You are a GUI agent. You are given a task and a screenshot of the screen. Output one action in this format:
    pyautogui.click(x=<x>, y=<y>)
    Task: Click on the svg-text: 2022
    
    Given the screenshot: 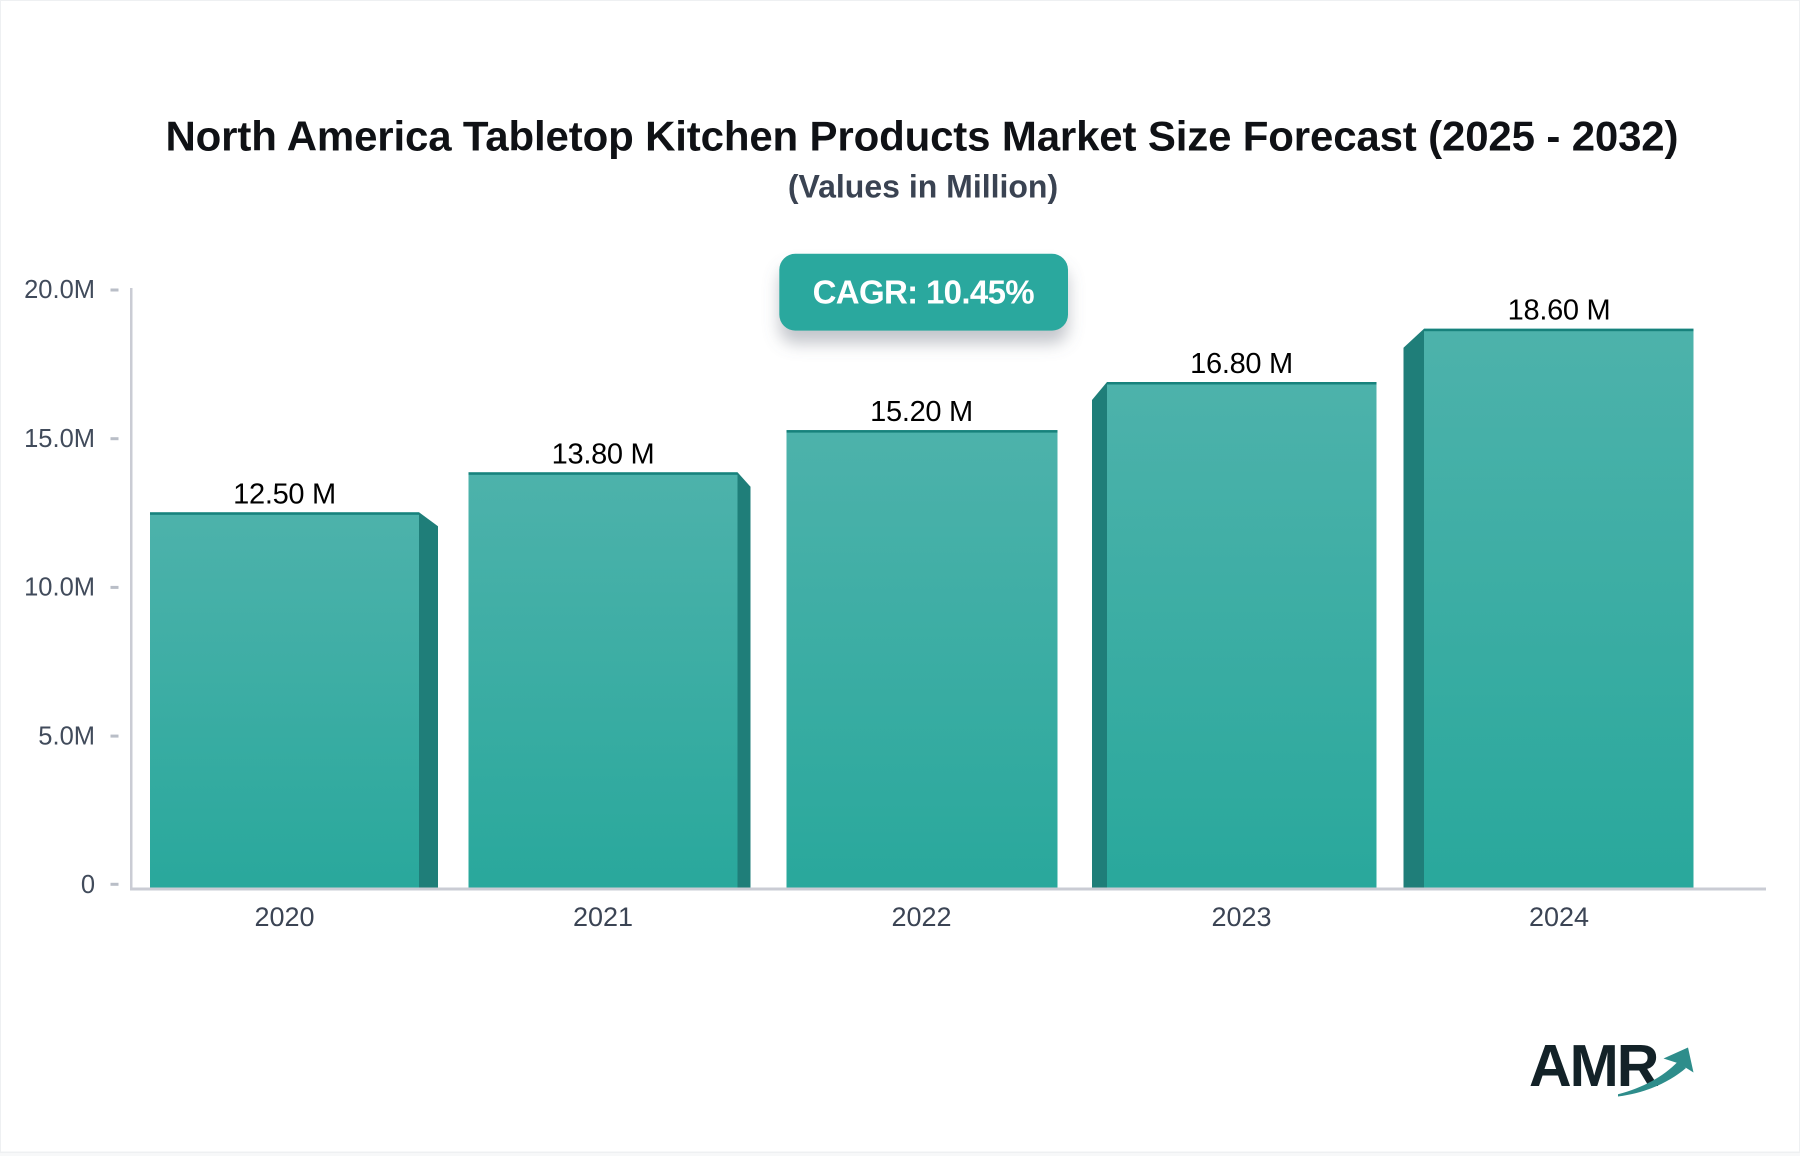 What is the action you would take?
    pyautogui.click(x=921, y=917)
    